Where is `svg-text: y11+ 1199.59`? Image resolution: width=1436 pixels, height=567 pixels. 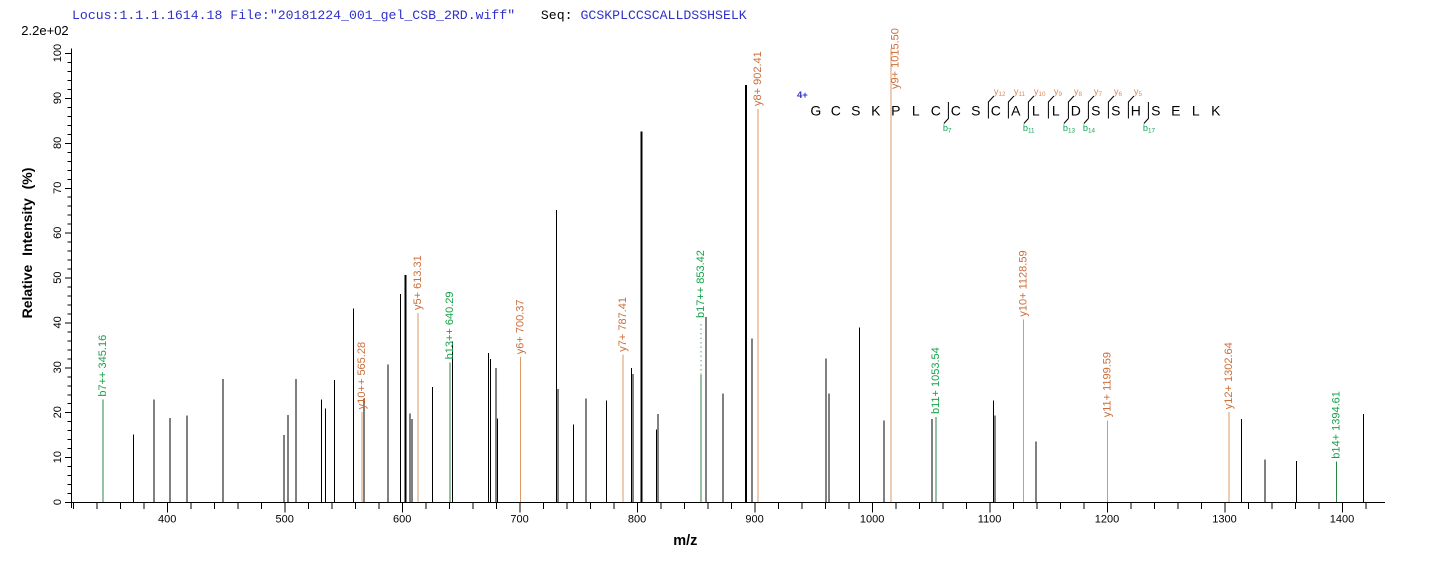
svg-text: y11+ 1199.59 is located at coordinates (1107, 384).